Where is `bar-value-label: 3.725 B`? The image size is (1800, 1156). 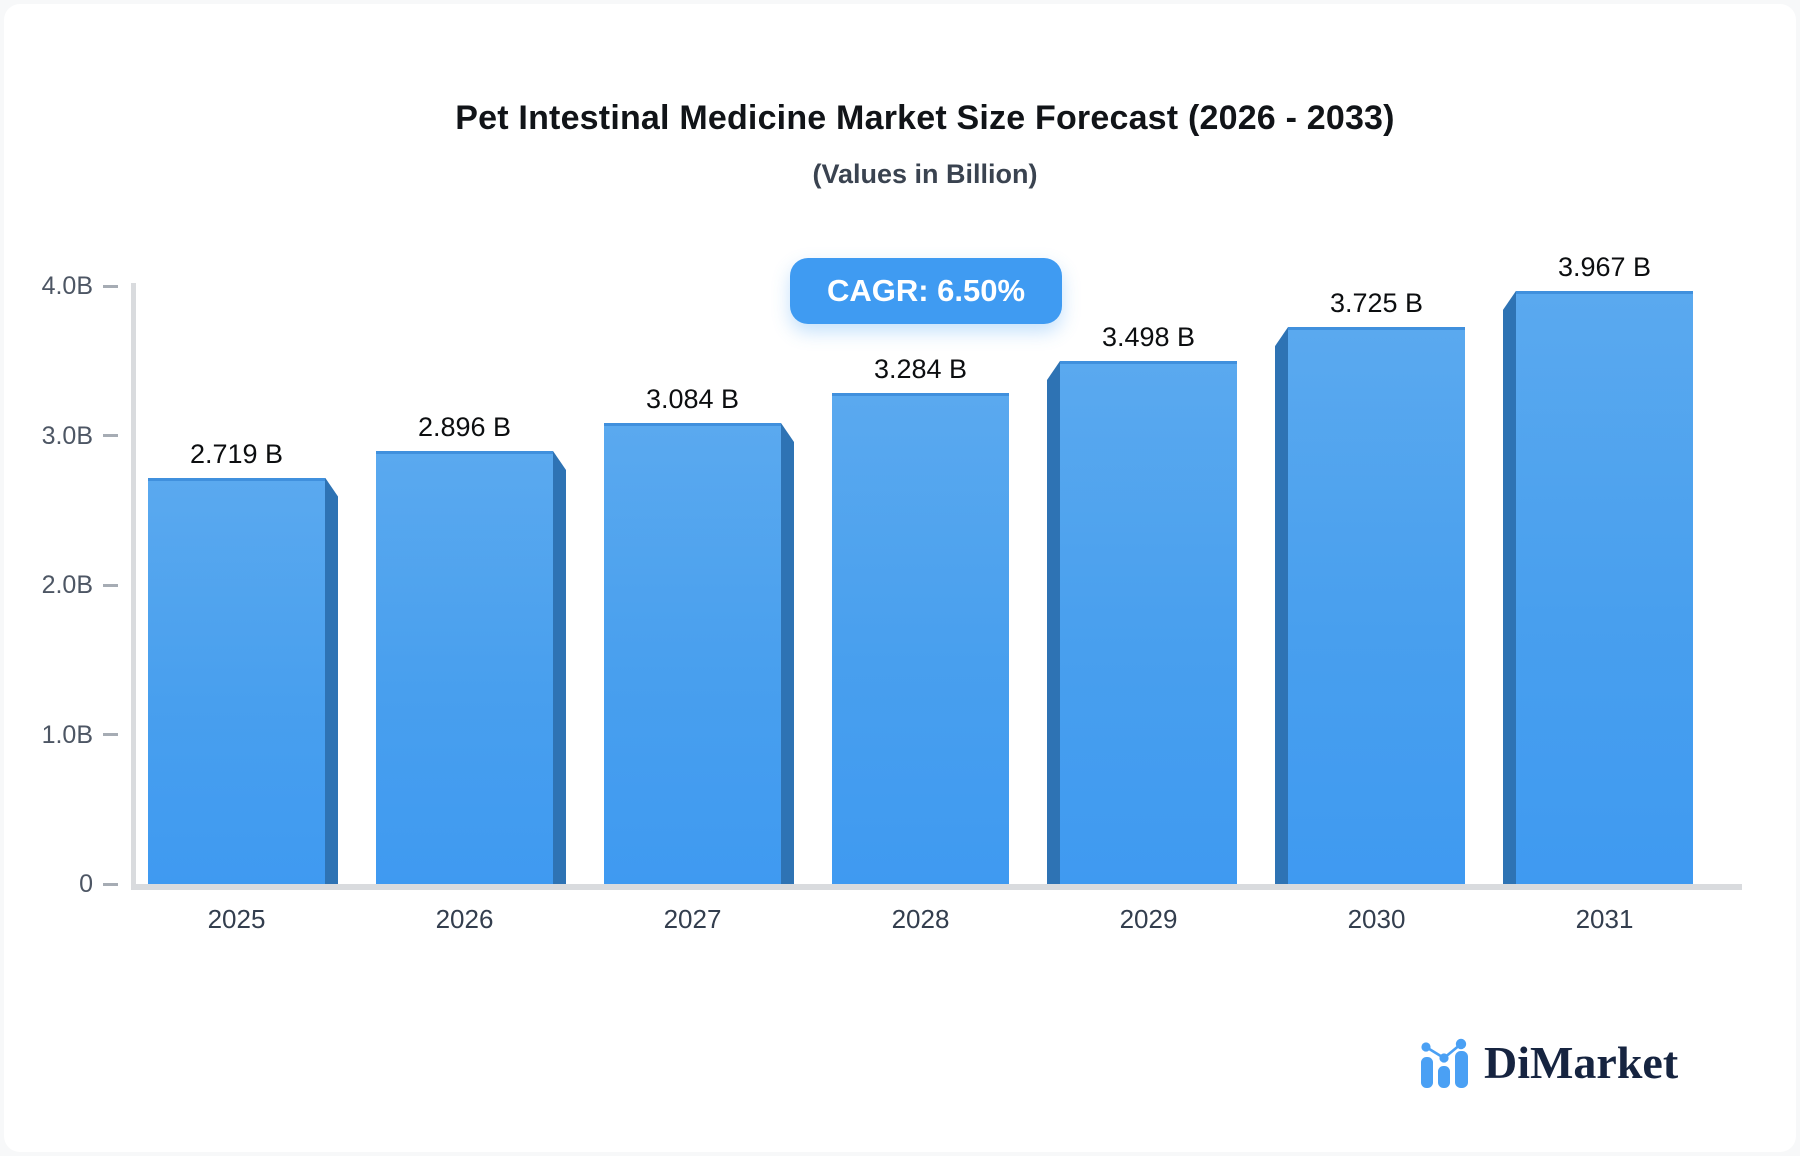
bar-value-label: 3.725 B is located at coordinates (1376, 303).